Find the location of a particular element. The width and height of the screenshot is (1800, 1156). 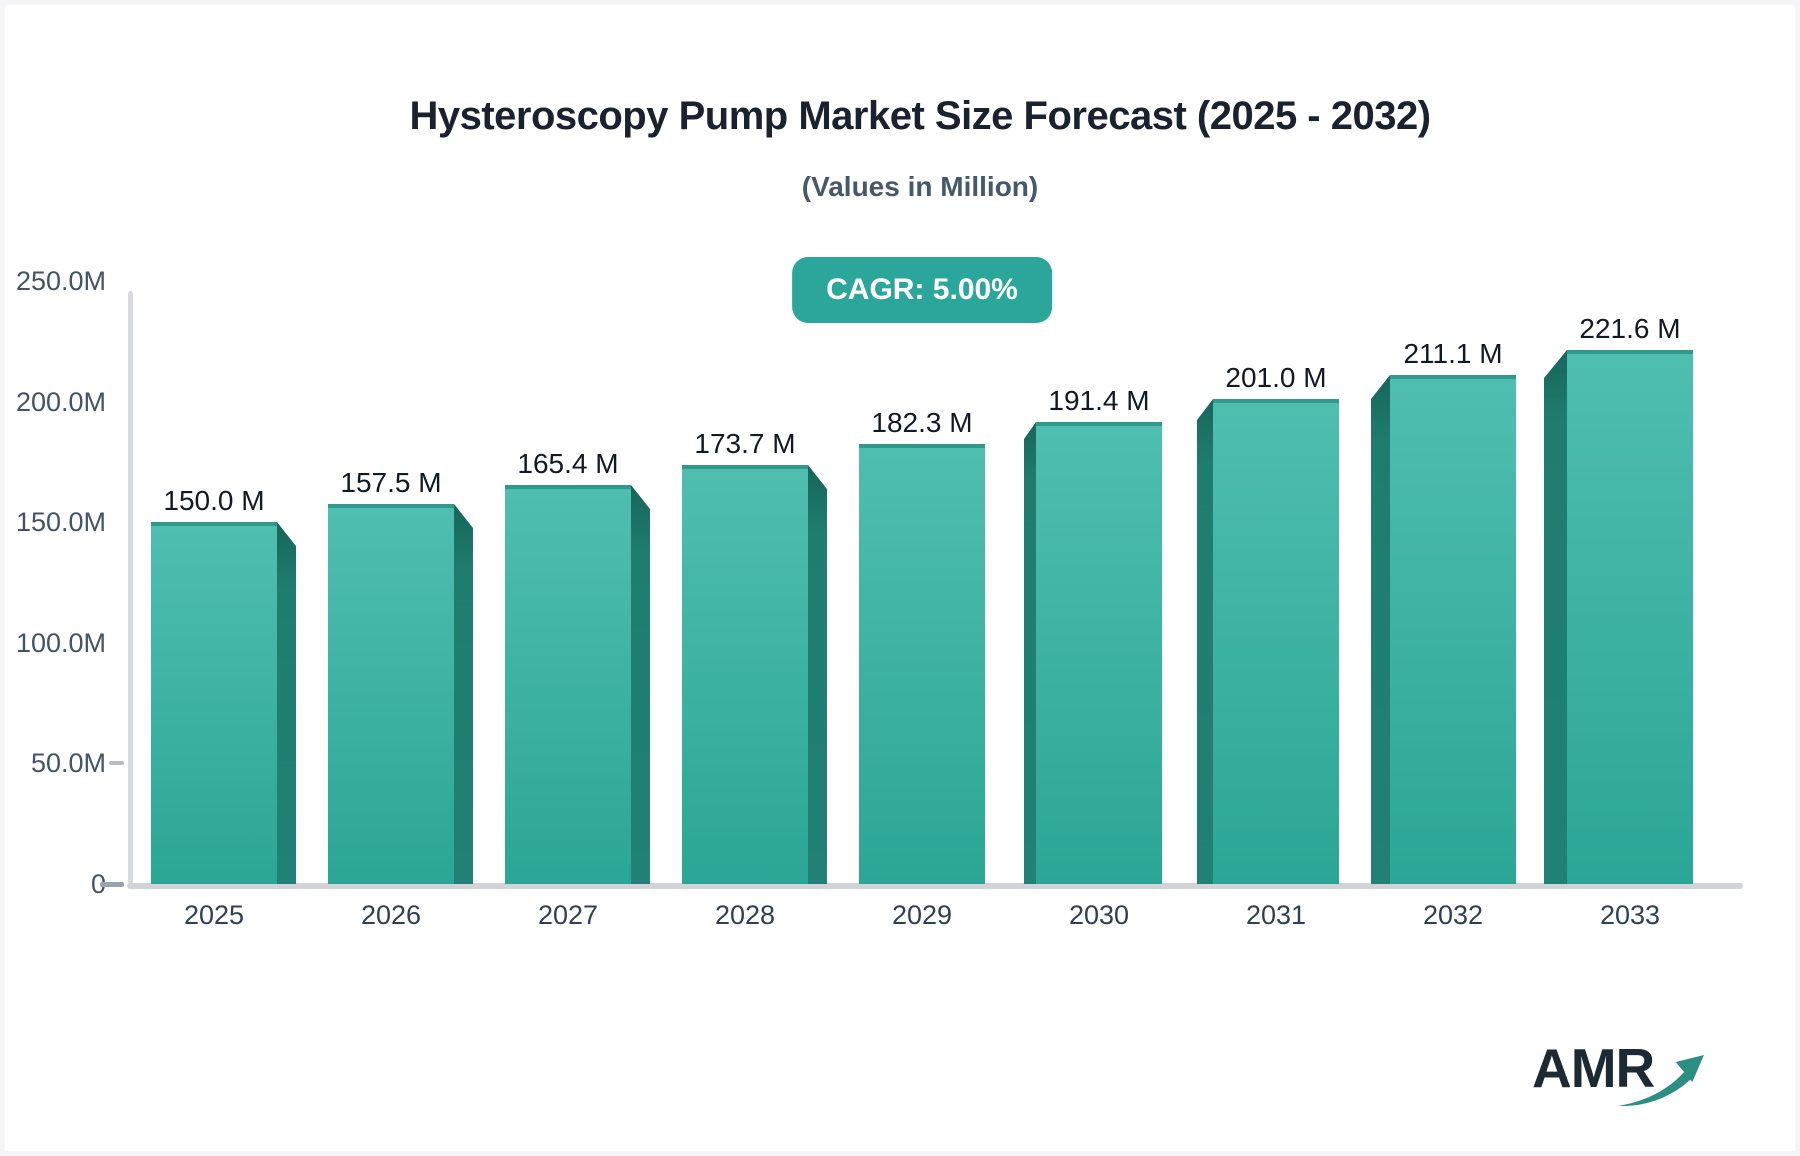

x-axis-label-2025: 2025 is located at coordinates (214, 915).